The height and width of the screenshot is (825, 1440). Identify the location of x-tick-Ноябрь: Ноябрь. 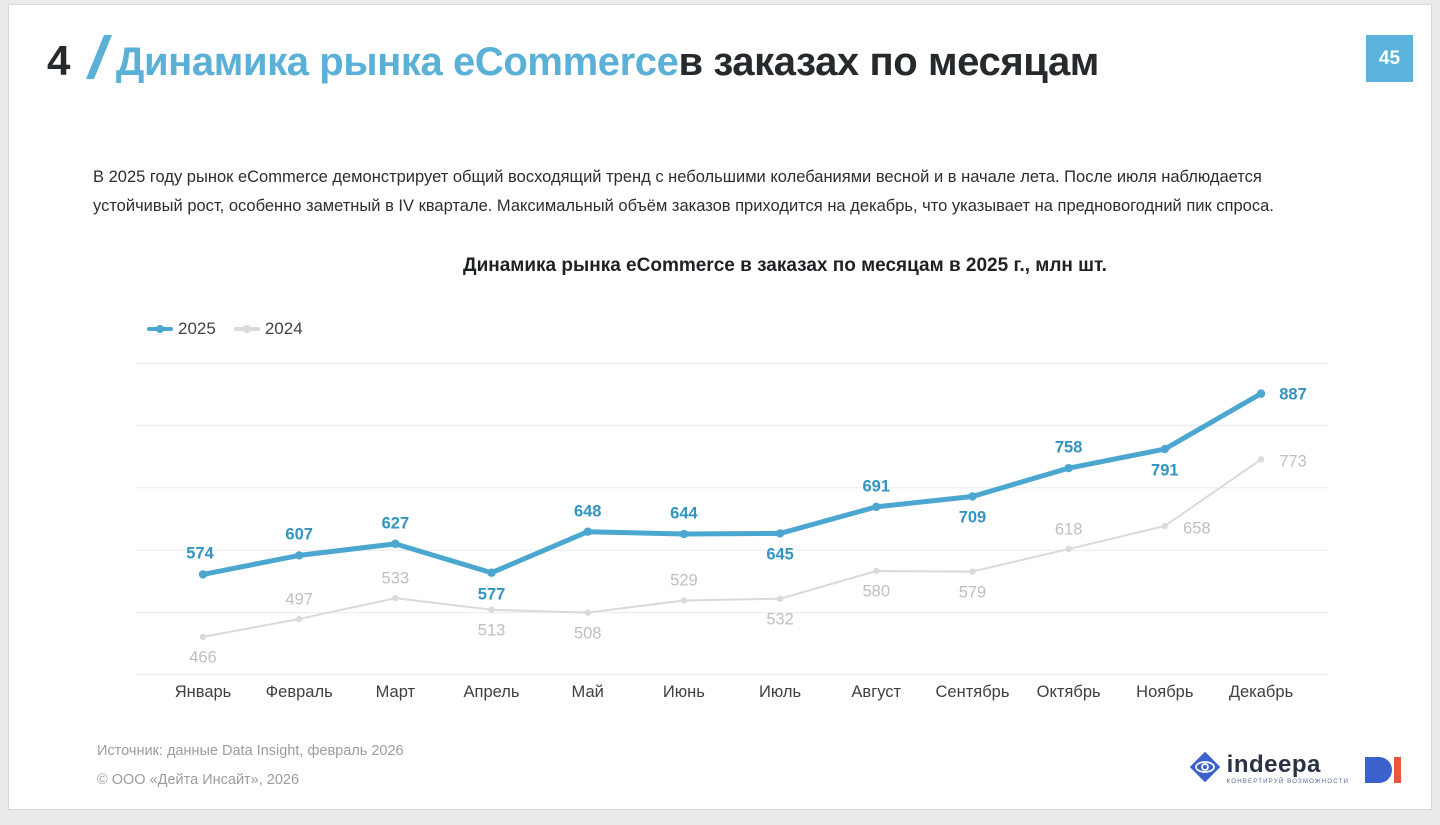
(1165, 692).